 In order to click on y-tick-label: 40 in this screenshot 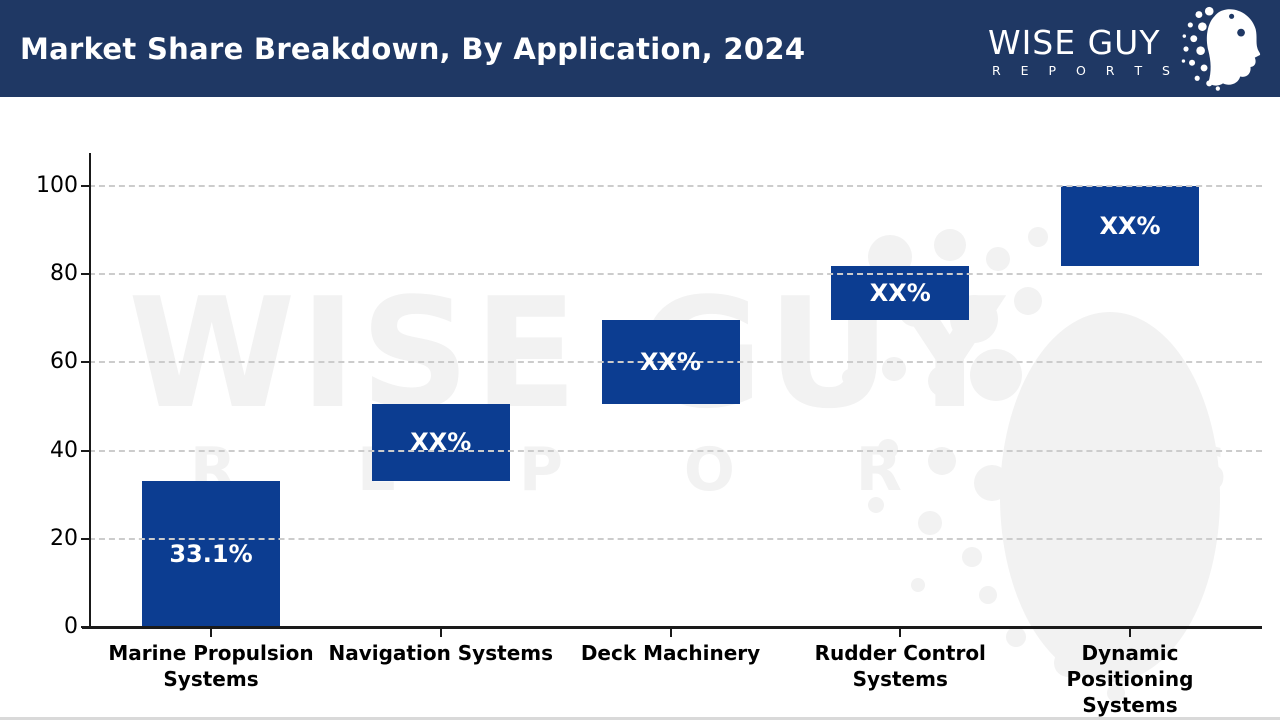, I will do `click(64, 450)`.